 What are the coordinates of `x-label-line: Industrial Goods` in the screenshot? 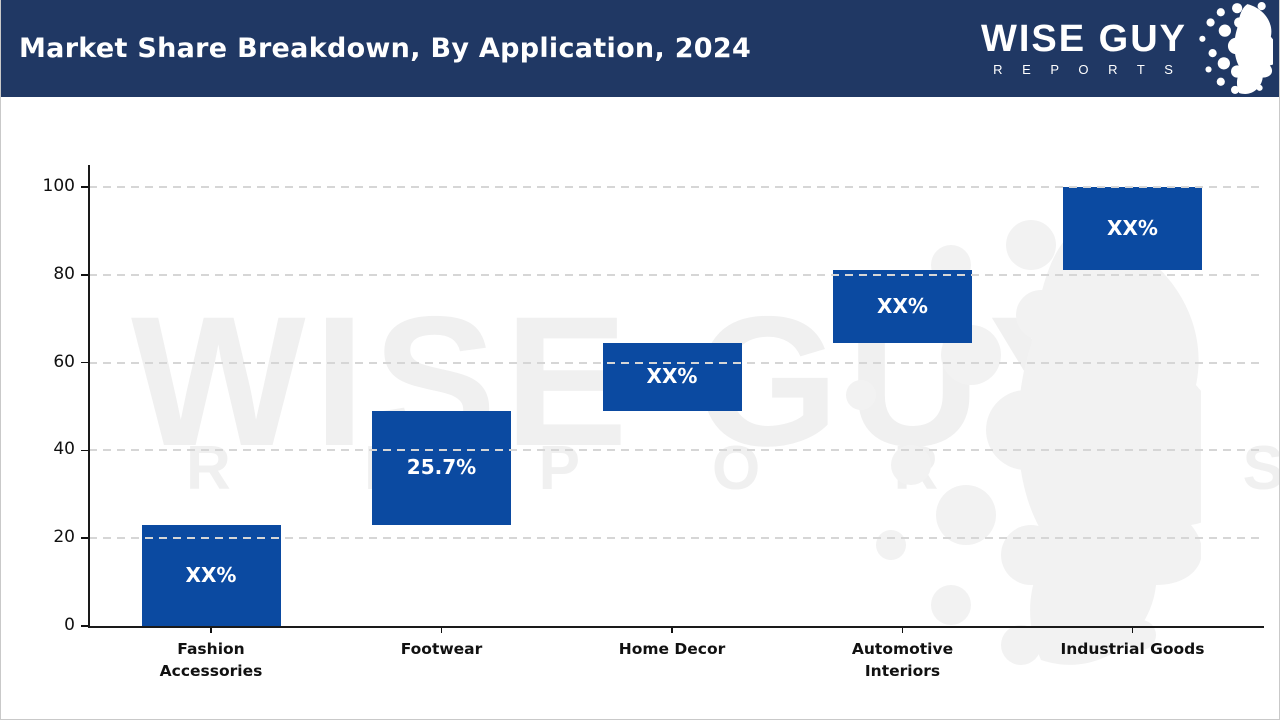 It's located at (1132, 649).